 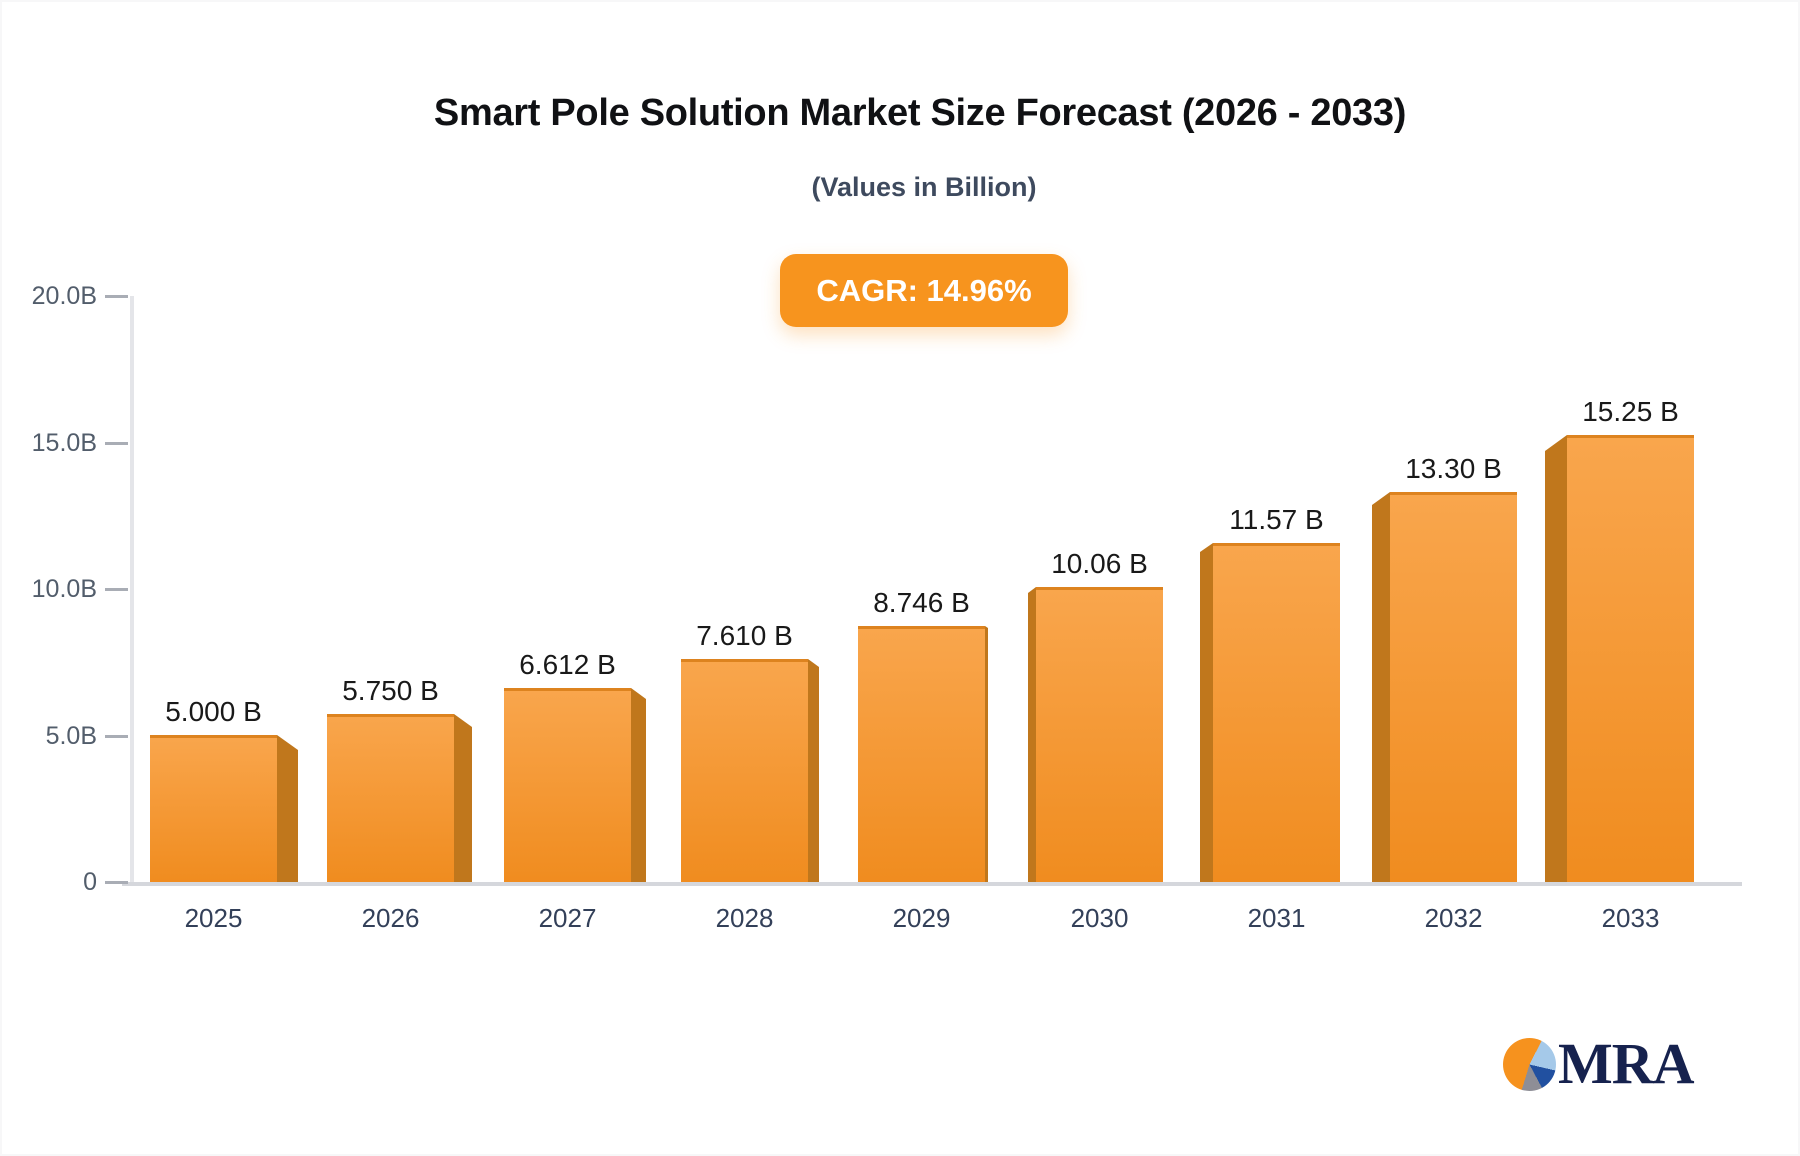 I want to click on bar-2027, so click(x=575, y=785).